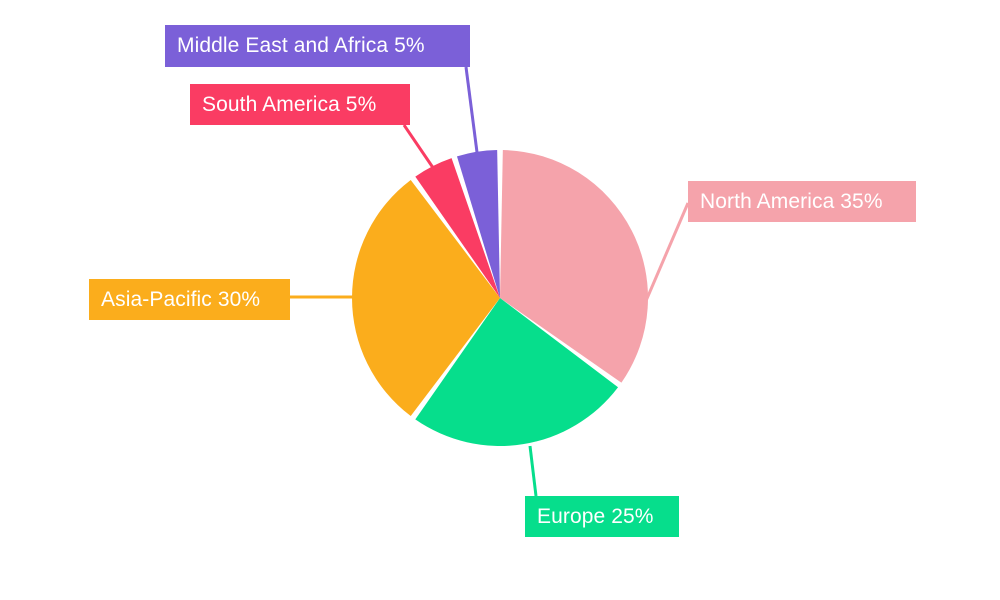 Image resolution: width=1000 pixels, height=600 pixels. Describe the element at coordinates (802, 201) in the screenshot. I see `slice-label-north-america: North America 35%` at that location.